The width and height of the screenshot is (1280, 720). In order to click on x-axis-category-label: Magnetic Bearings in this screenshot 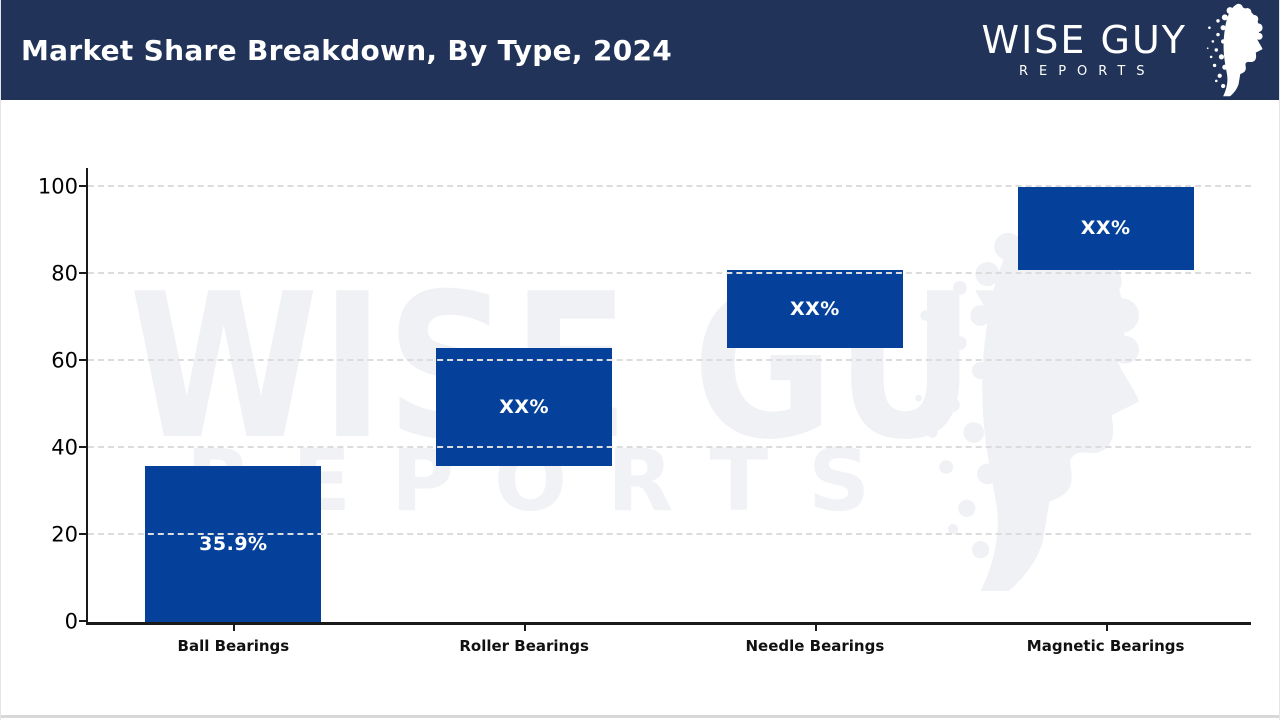, I will do `click(1105, 646)`.